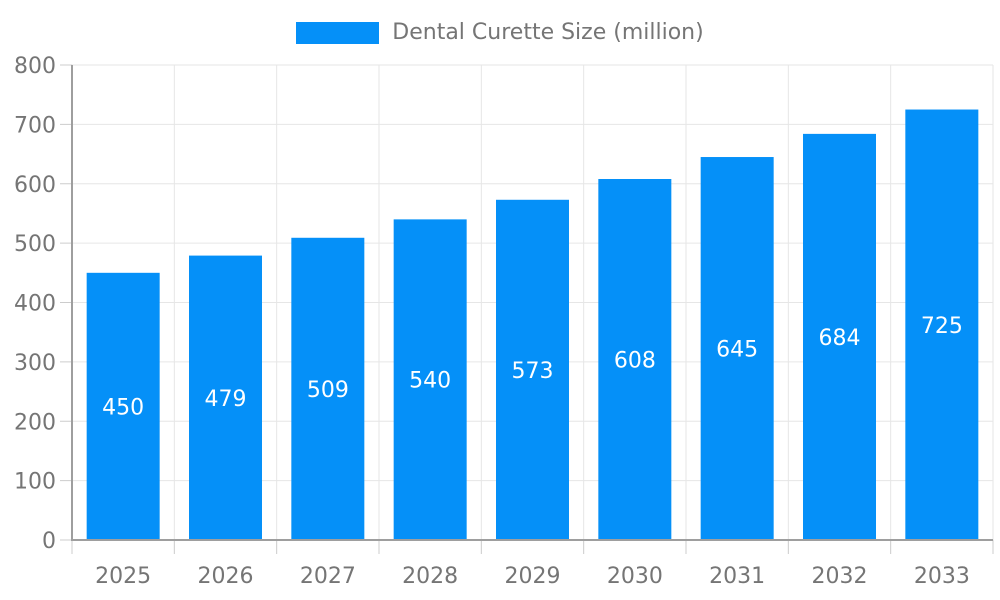 This screenshot has width=1000, height=600. I want to click on bar-2028, so click(430, 379).